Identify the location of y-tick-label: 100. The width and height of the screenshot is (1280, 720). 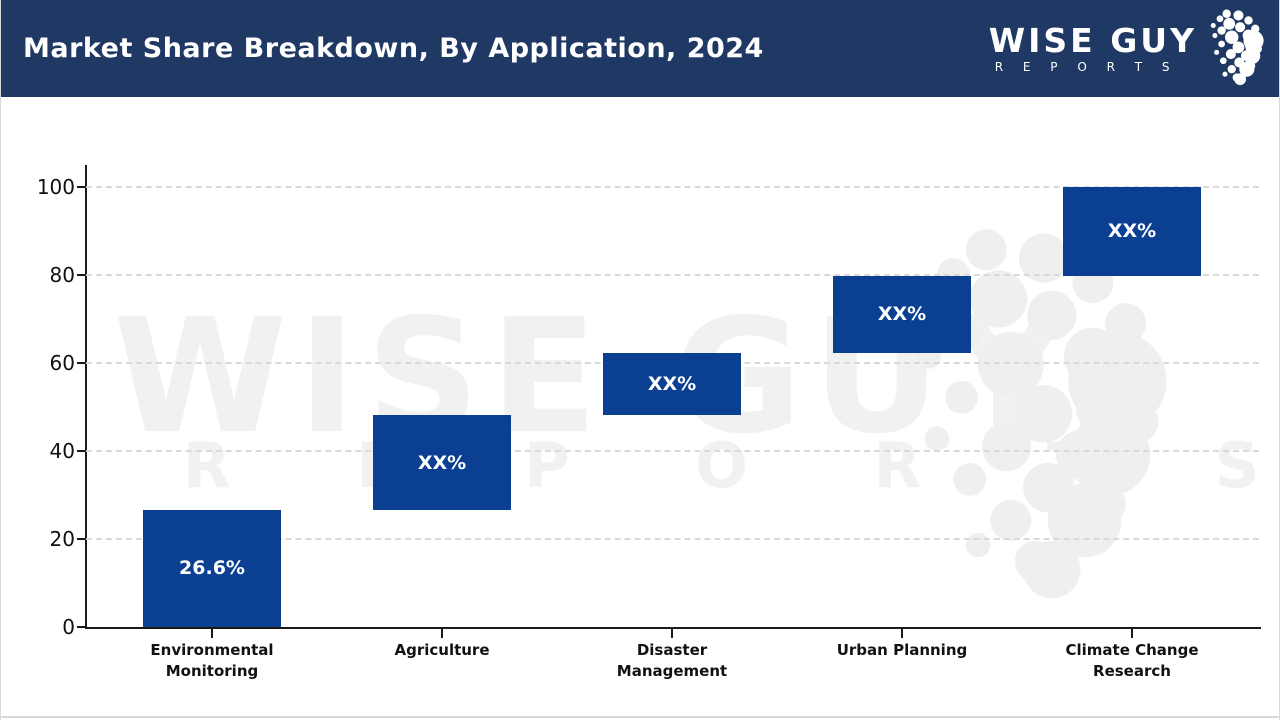
(55, 187).